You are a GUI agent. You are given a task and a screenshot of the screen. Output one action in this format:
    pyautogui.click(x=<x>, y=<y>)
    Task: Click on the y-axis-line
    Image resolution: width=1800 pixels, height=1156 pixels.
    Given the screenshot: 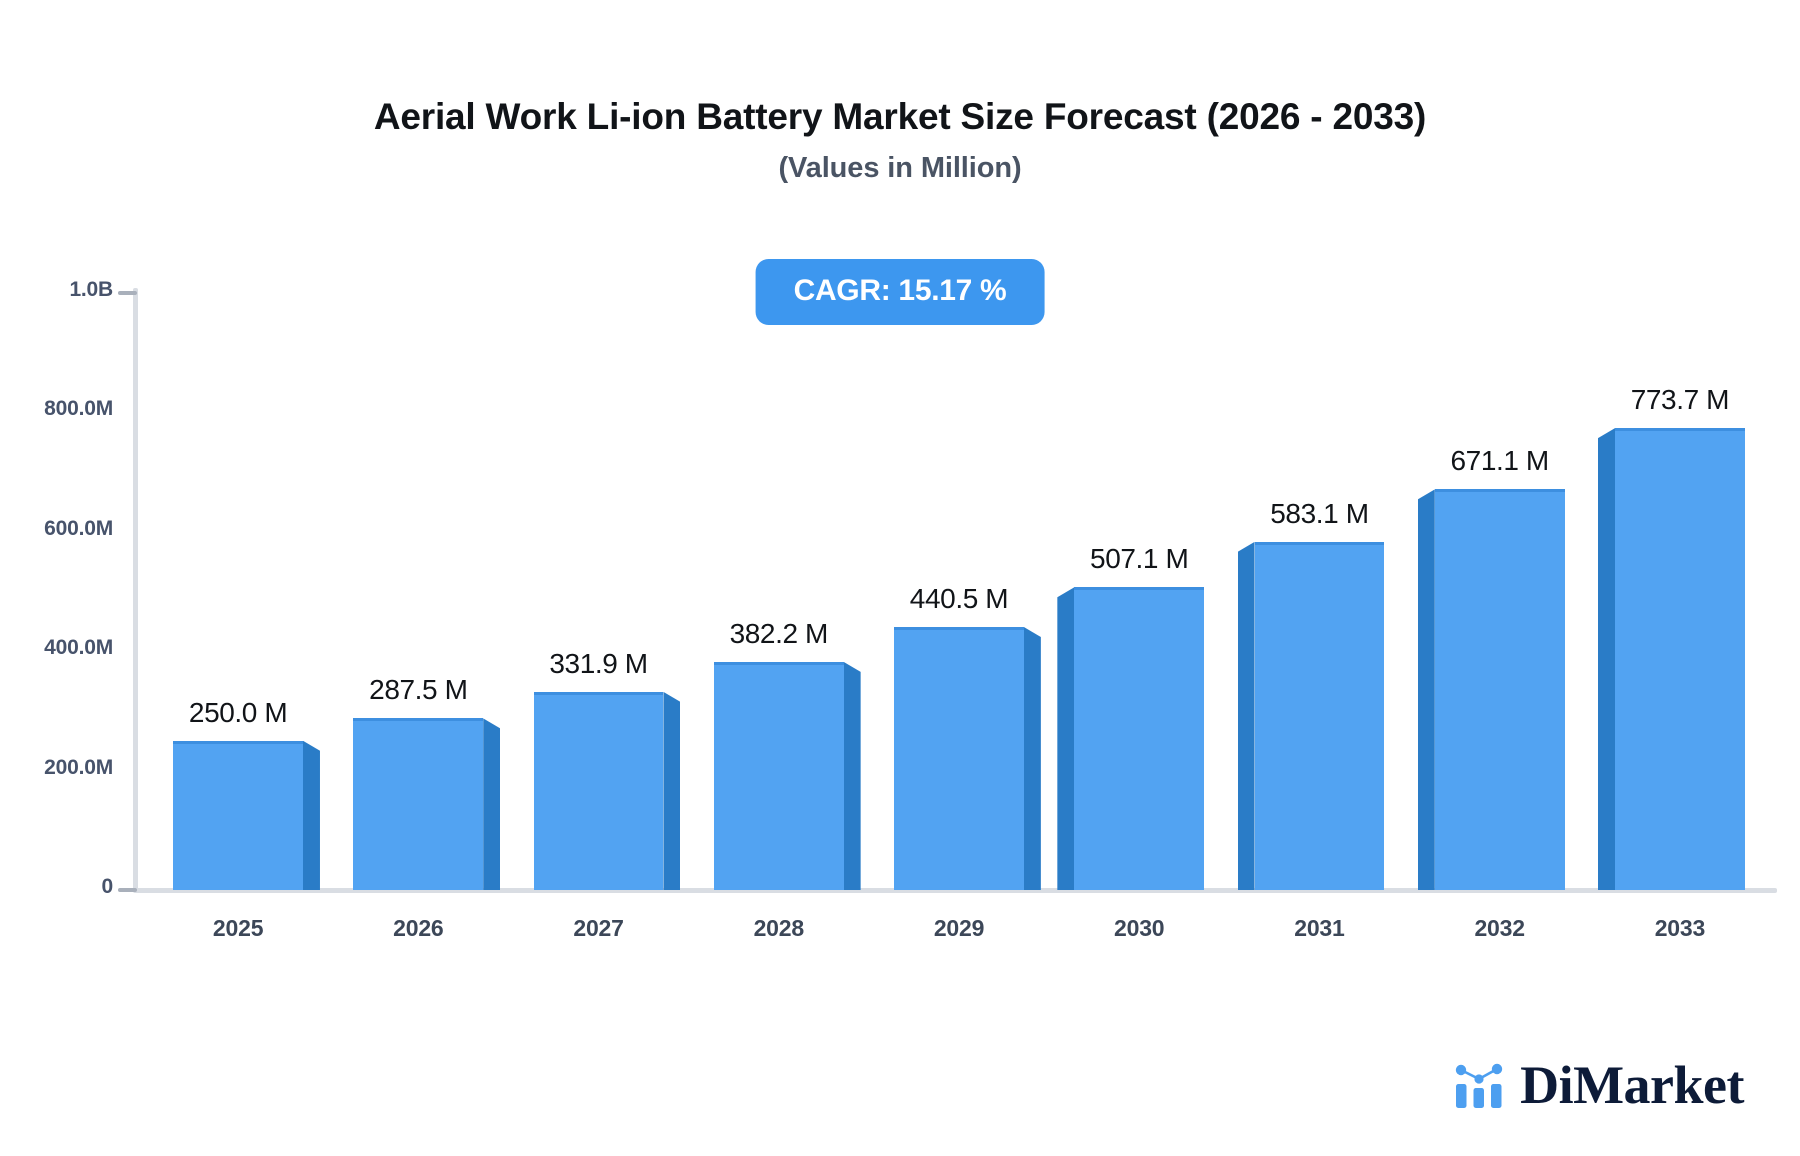 What is the action you would take?
    pyautogui.click(x=135, y=590)
    